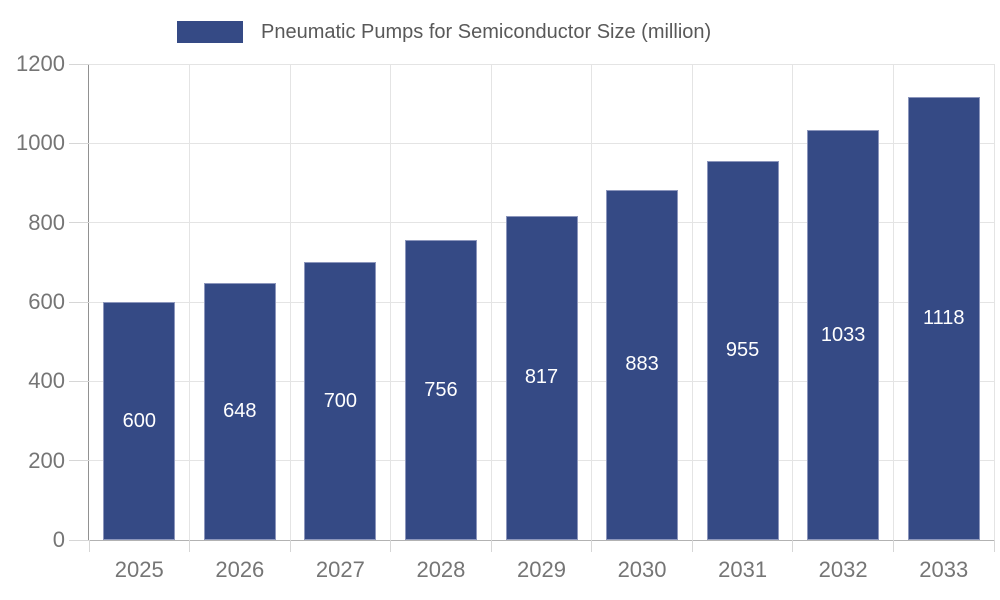 This screenshot has height=600, width=1000. I want to click on x-axis-label: 2027, so click(340, 569).